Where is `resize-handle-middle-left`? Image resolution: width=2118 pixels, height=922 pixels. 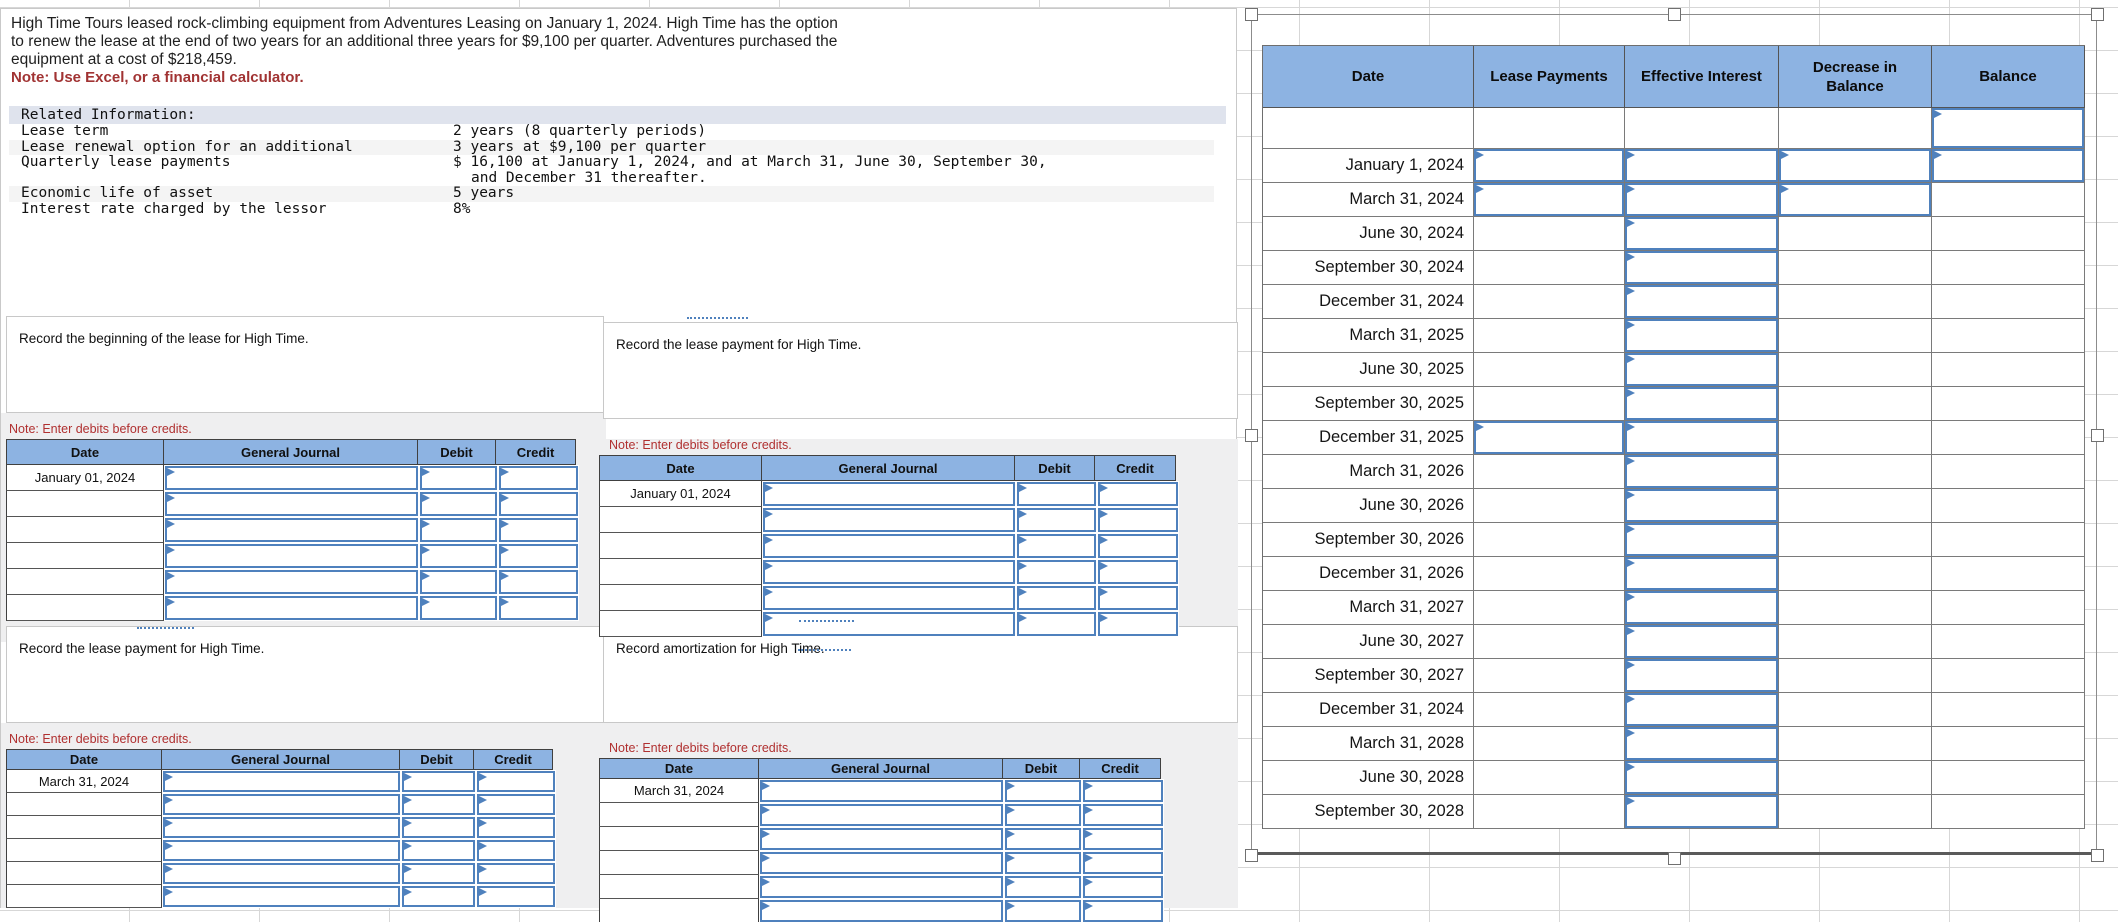 resize-handle-middle-left is located at coordinates (1251, 435).